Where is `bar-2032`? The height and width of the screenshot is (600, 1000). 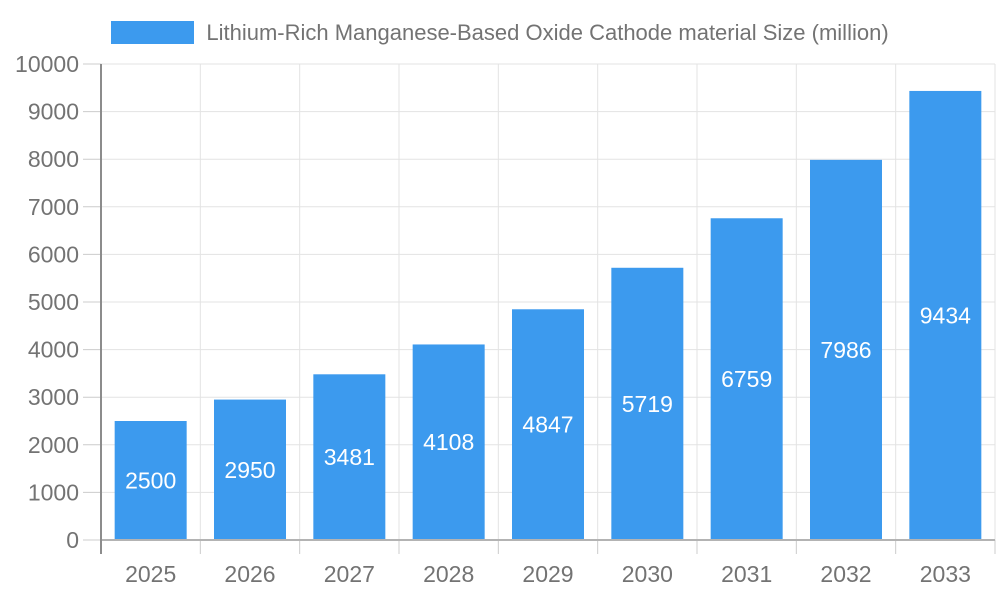
bar-2032 is located at coordinates (846, 349).